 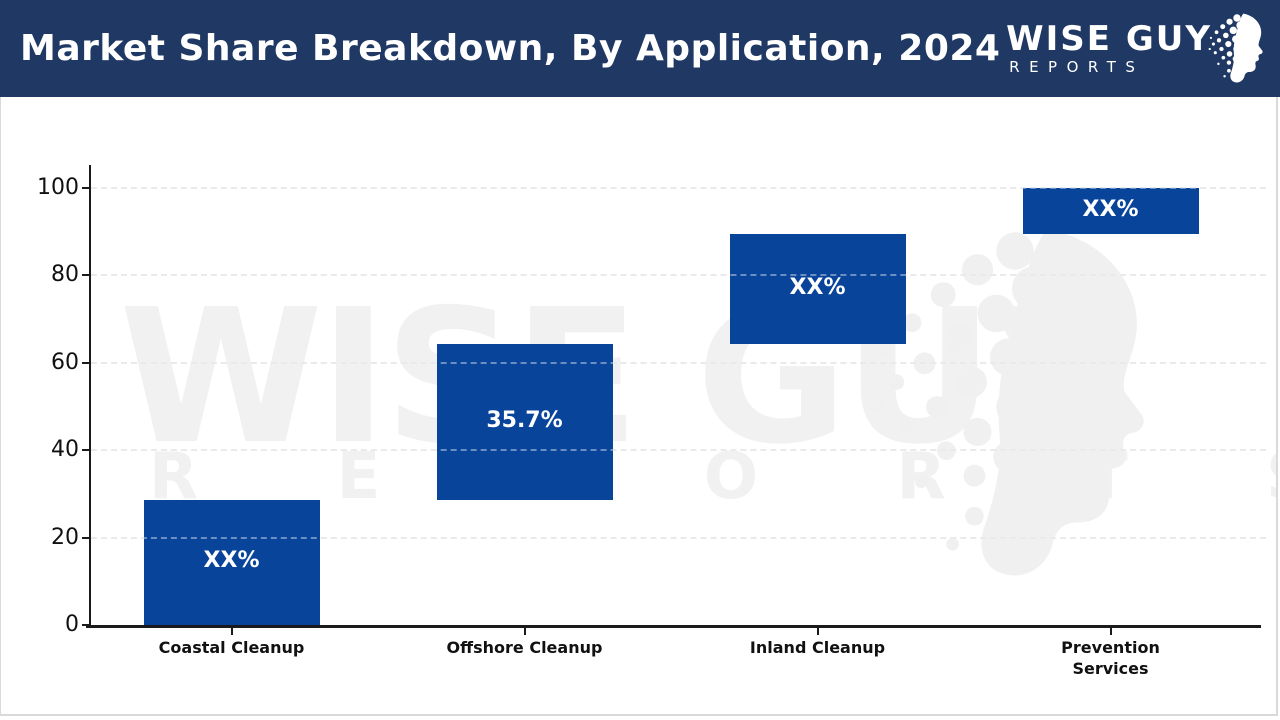 I want to click on brand-name: WISE GUY, so click(x=1109, y=38).